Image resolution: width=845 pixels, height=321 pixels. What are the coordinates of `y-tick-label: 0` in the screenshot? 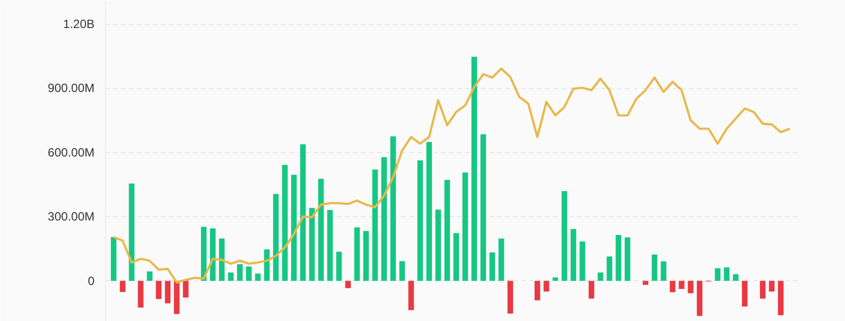 It's located at (91, 281).